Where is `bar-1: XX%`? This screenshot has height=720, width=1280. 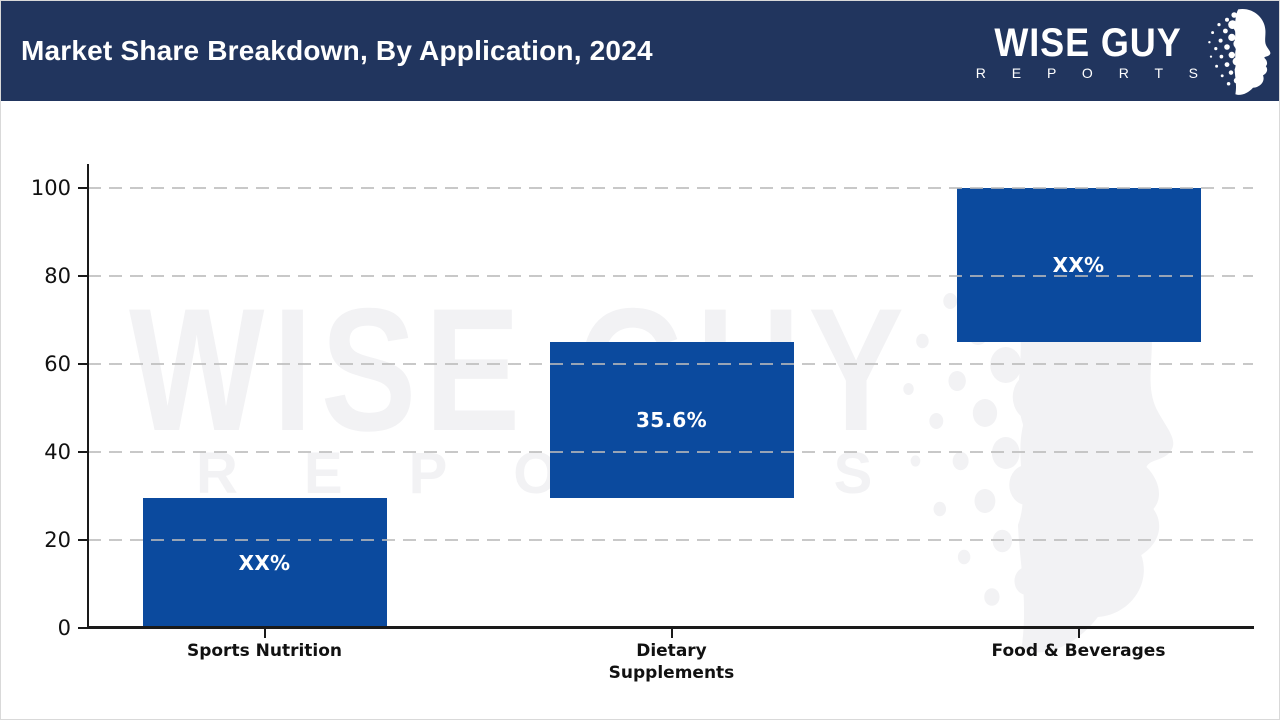
bar-1: XX% is located at coordinates (264, 563).